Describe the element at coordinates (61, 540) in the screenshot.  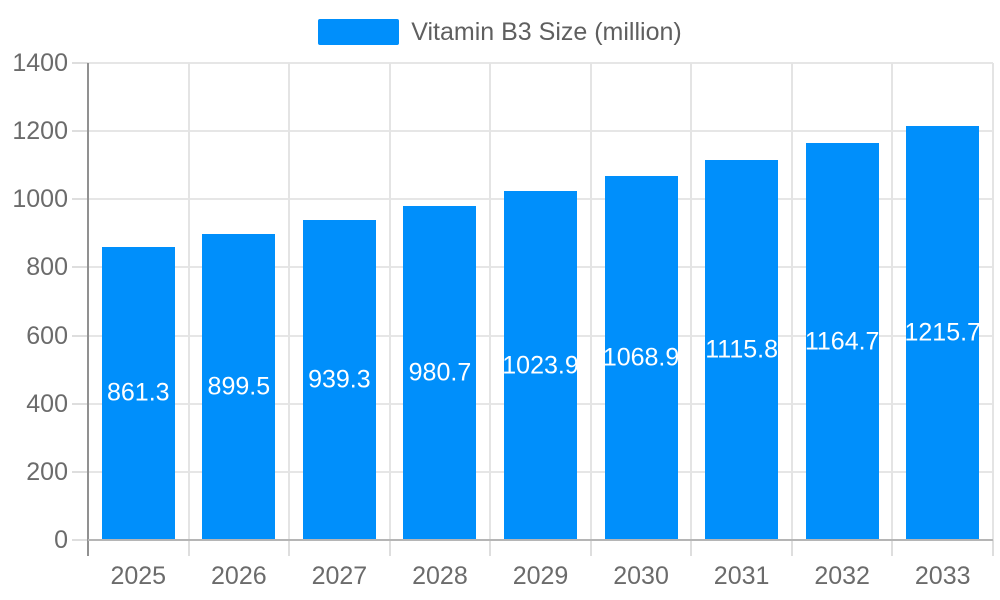
I see `y-axis-label: 0` at that location.